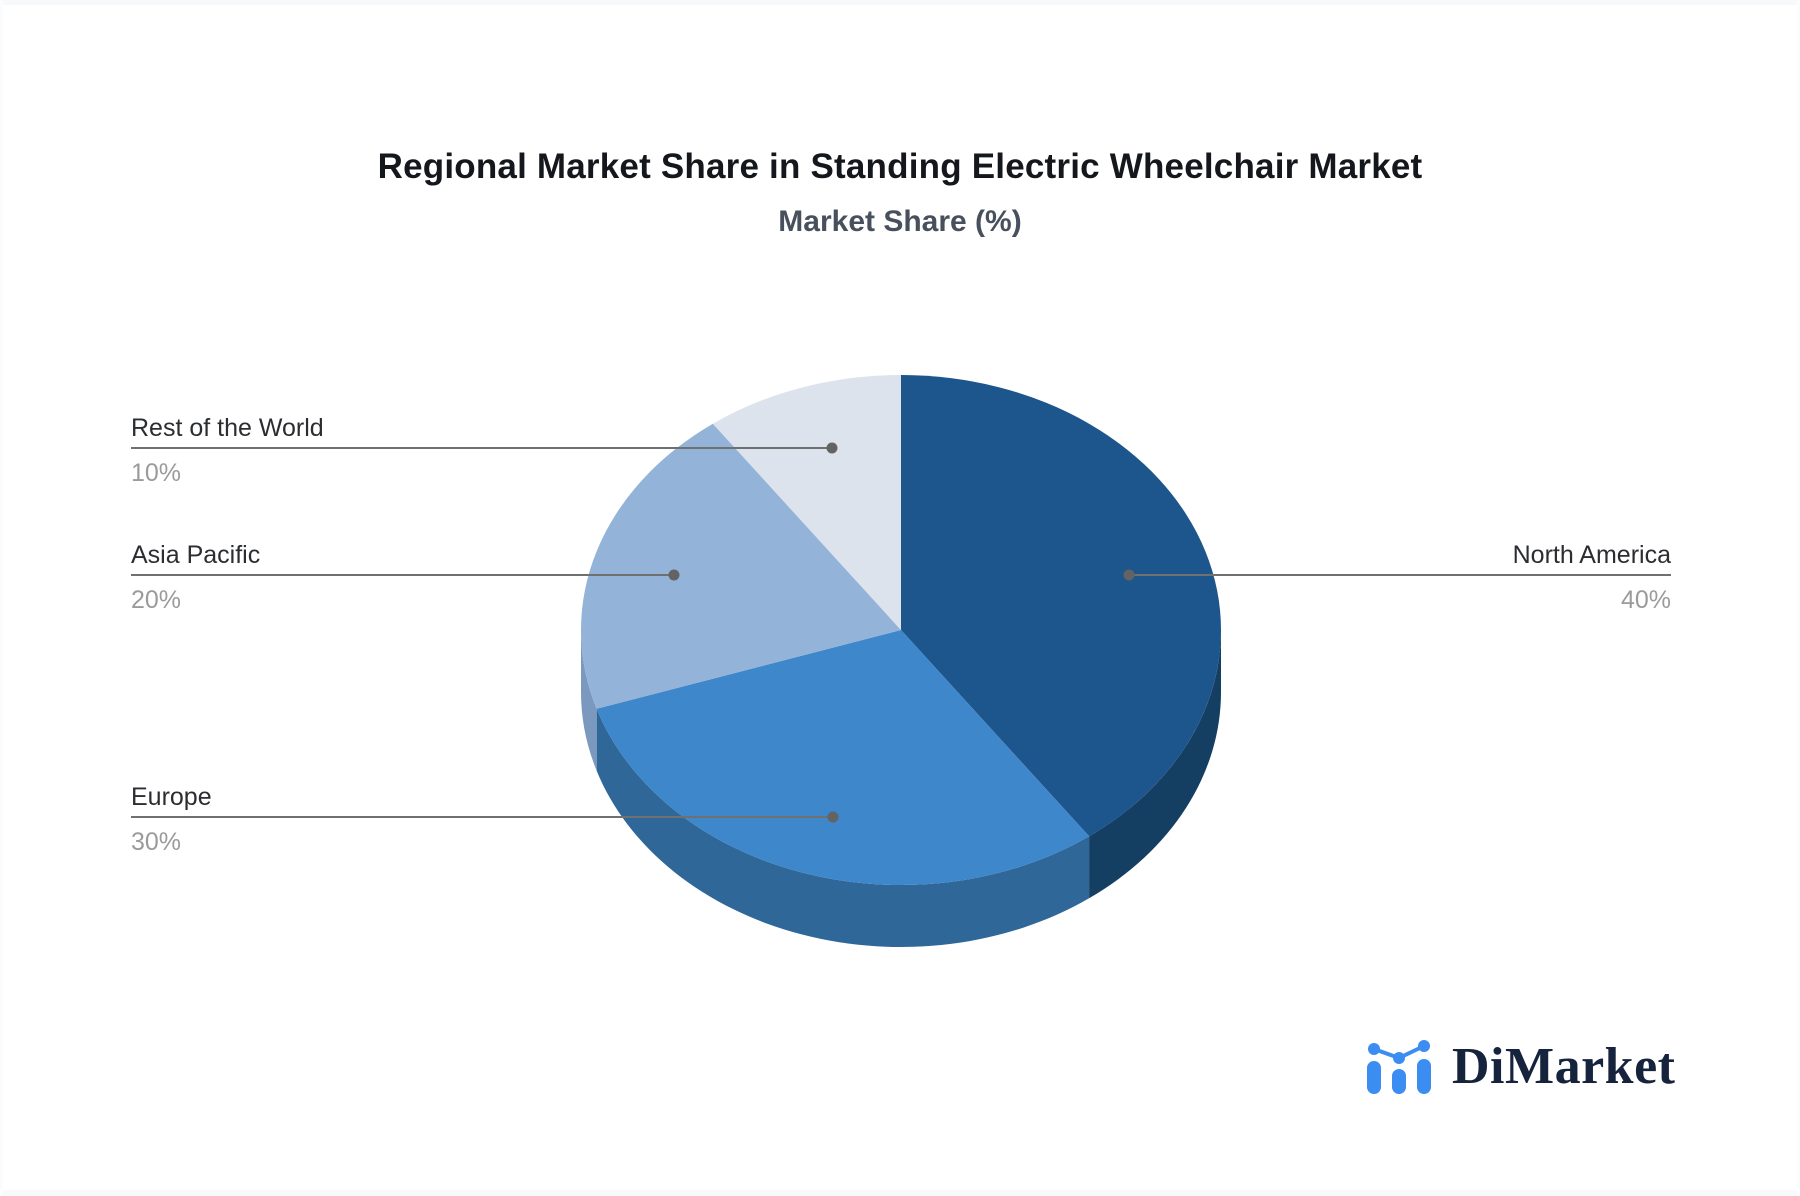 This screenshot has height=1196, width=1800. What do you see at coordinates (900, 221) in the screenshot?
I see `chart-subtitle: Market Share (%)` at bounding box center [900, 221].